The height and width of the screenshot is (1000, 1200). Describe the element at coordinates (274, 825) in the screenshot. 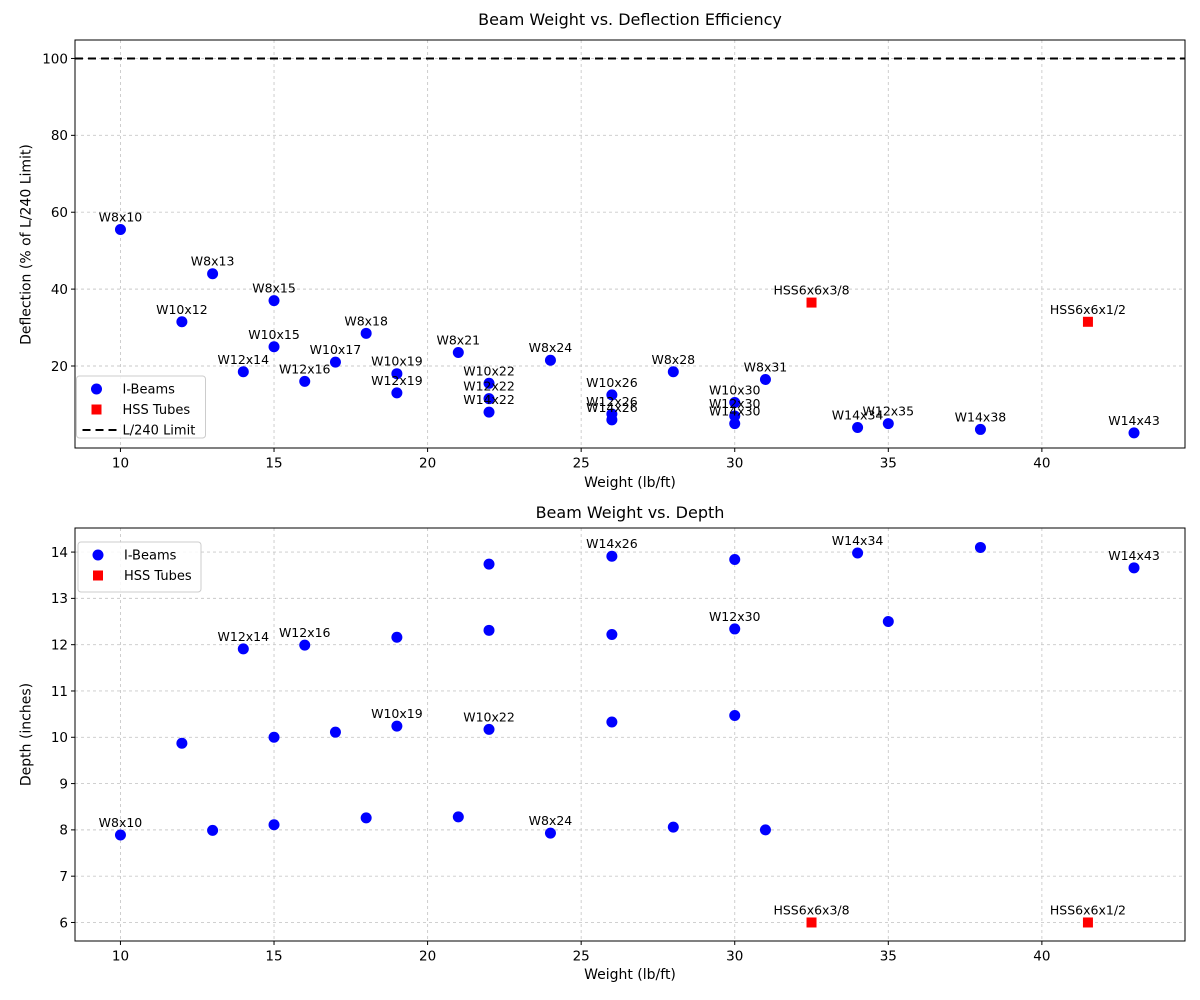

I see `point-W8x15` at that location.